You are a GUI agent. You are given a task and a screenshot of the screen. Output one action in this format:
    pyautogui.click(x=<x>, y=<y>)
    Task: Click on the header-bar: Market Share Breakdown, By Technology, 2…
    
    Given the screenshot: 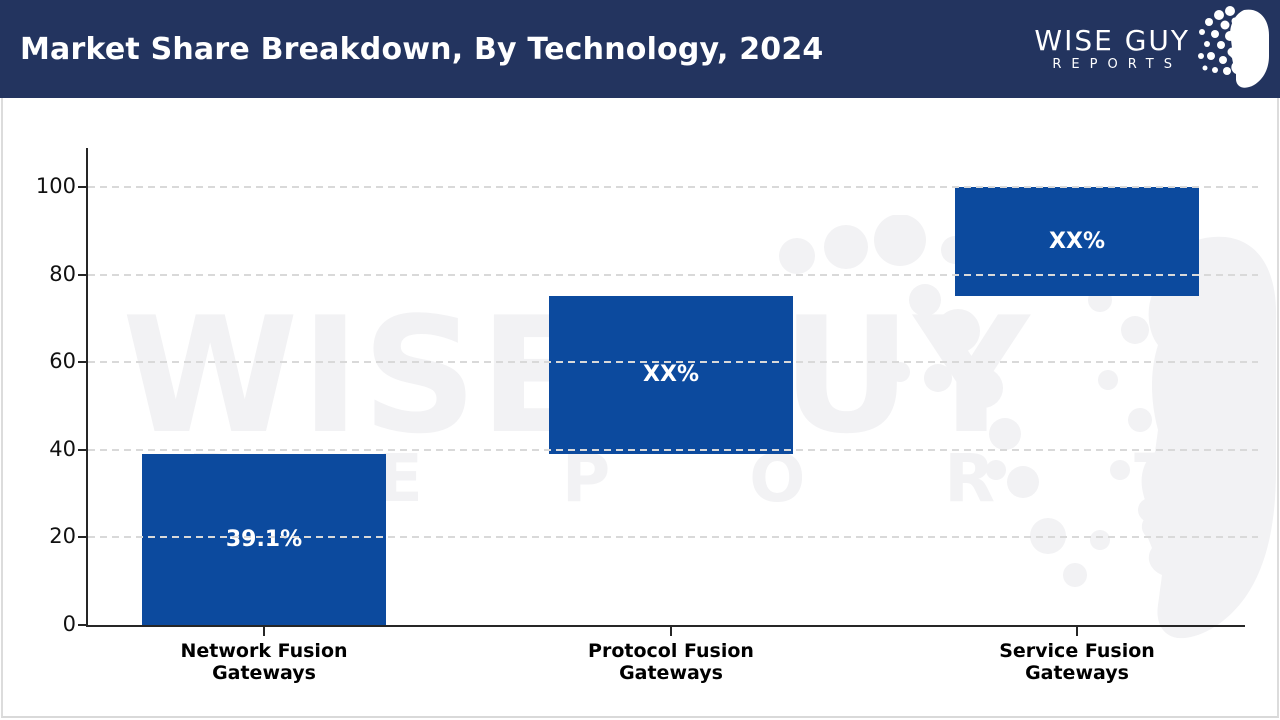 What is the action you would take?
    pyautogui.click(x=640, y=49)
    